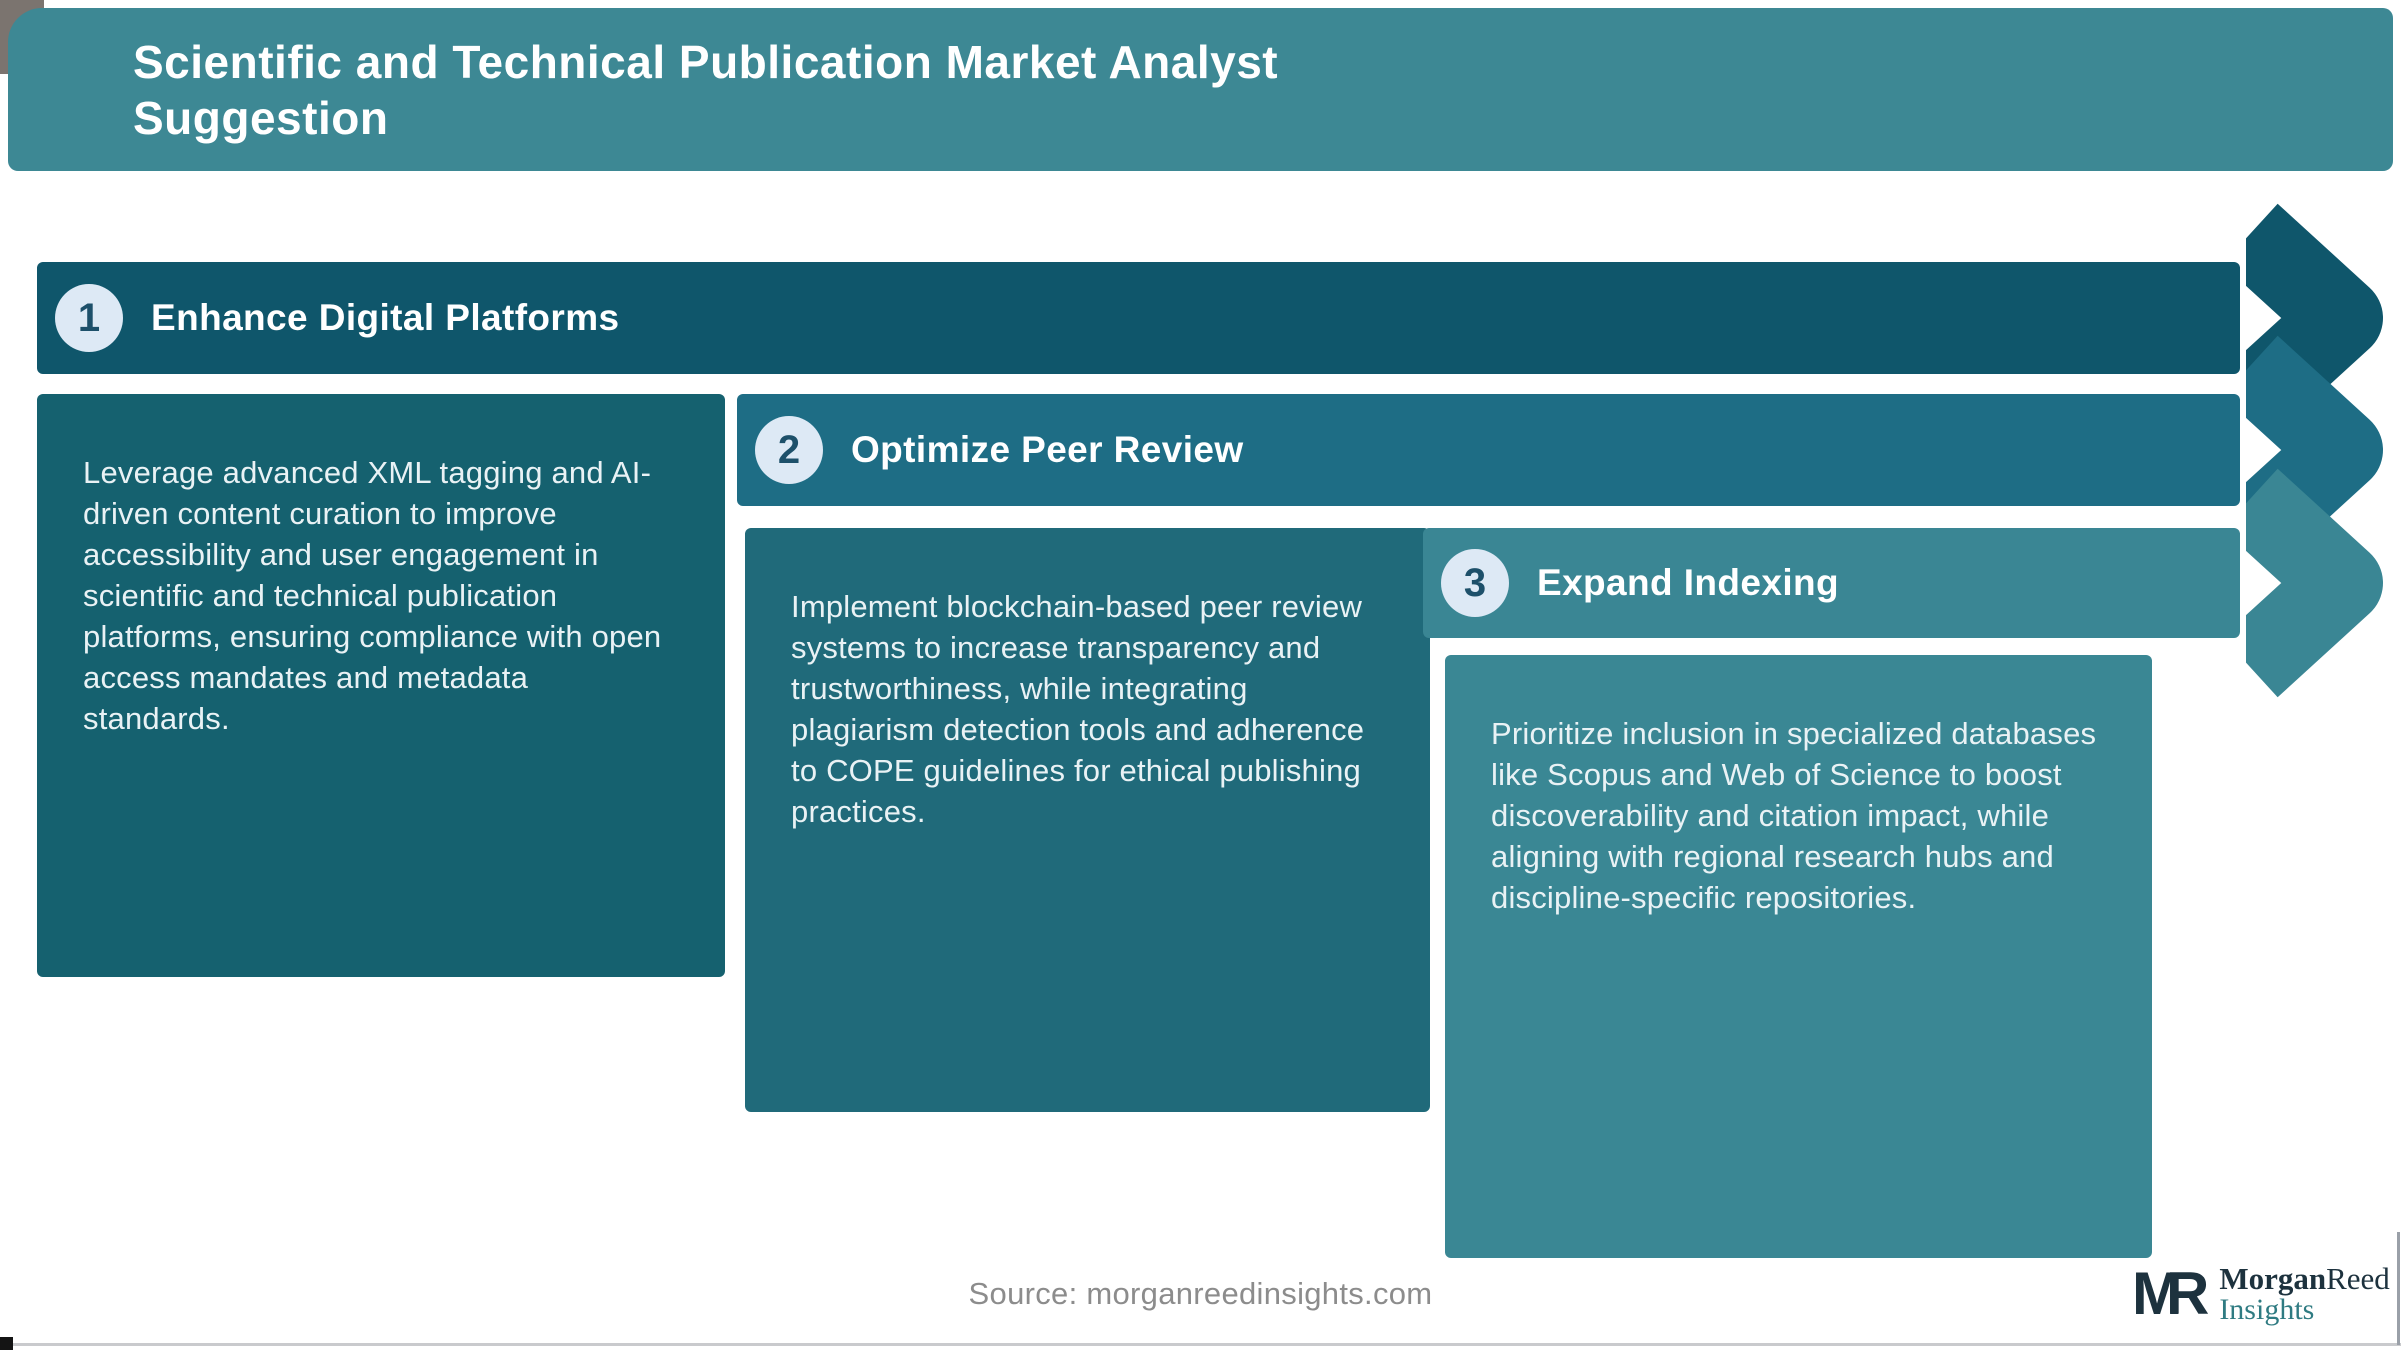 The height and width of the screenshot is (1350, 2401). What do you see at coordinates (2398, 1288) in the screenshot?
I see `right-edge-artifact` at bounding box center [2398, 1288].